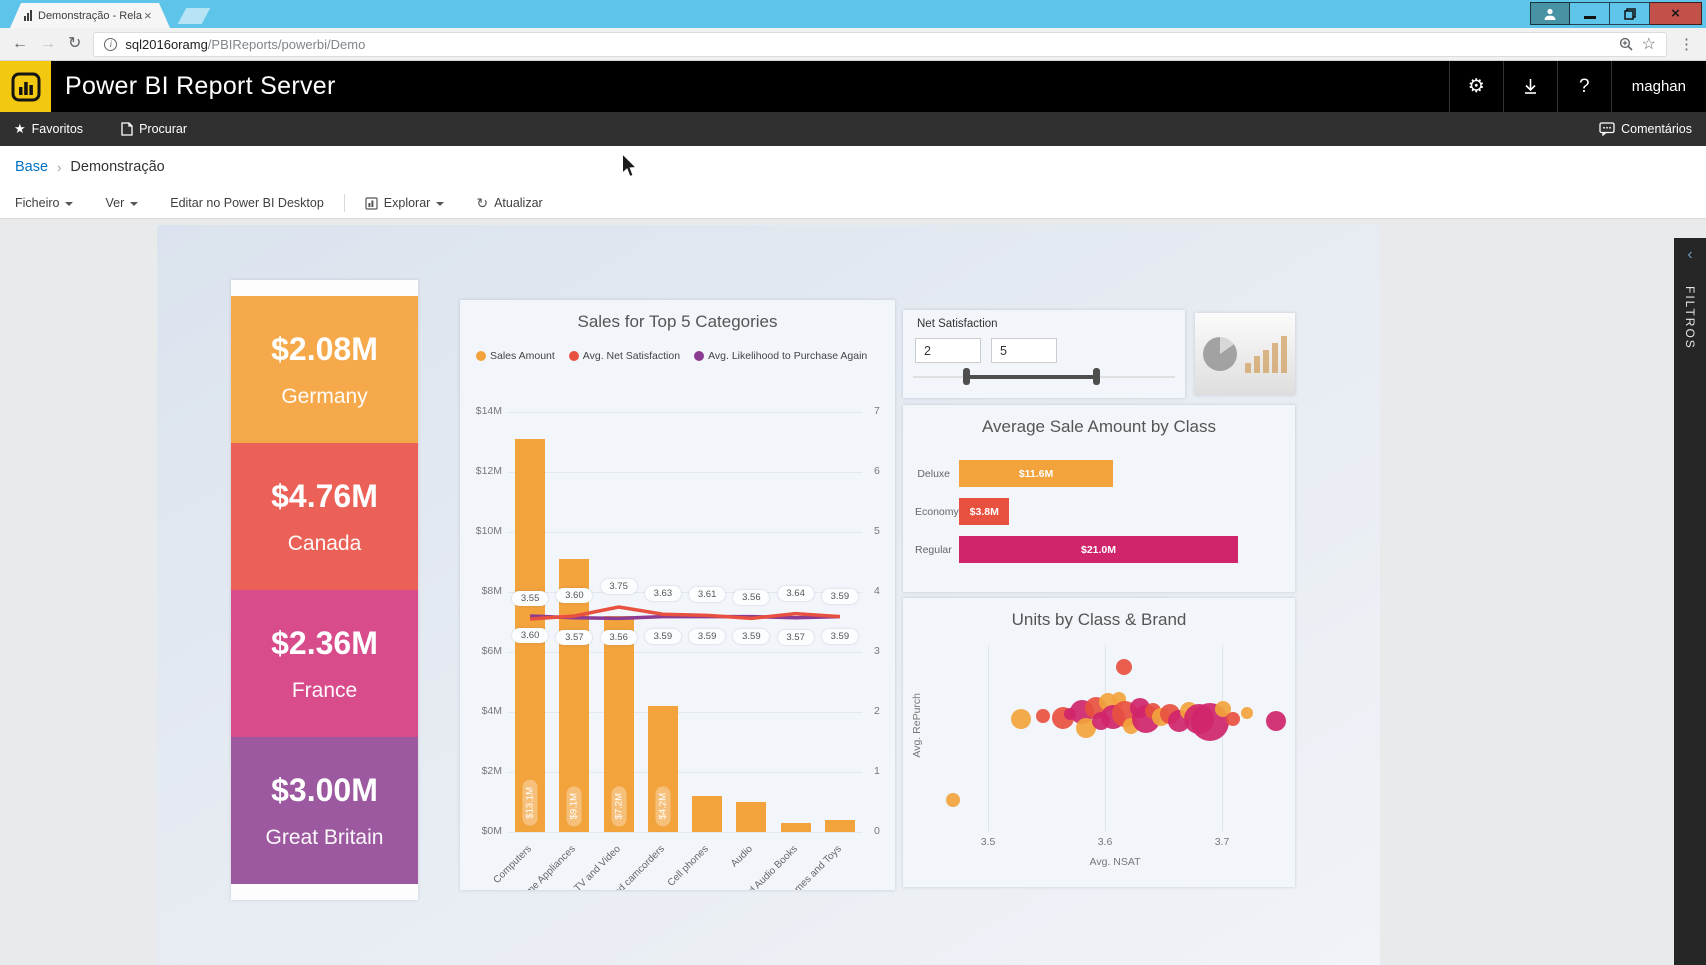 Image resolution: width=1706 pixels, height=965 pixels. Describe the element at coordinates (877, 591) in the screenshot. I see `axis-tick-label: 4` at that location.